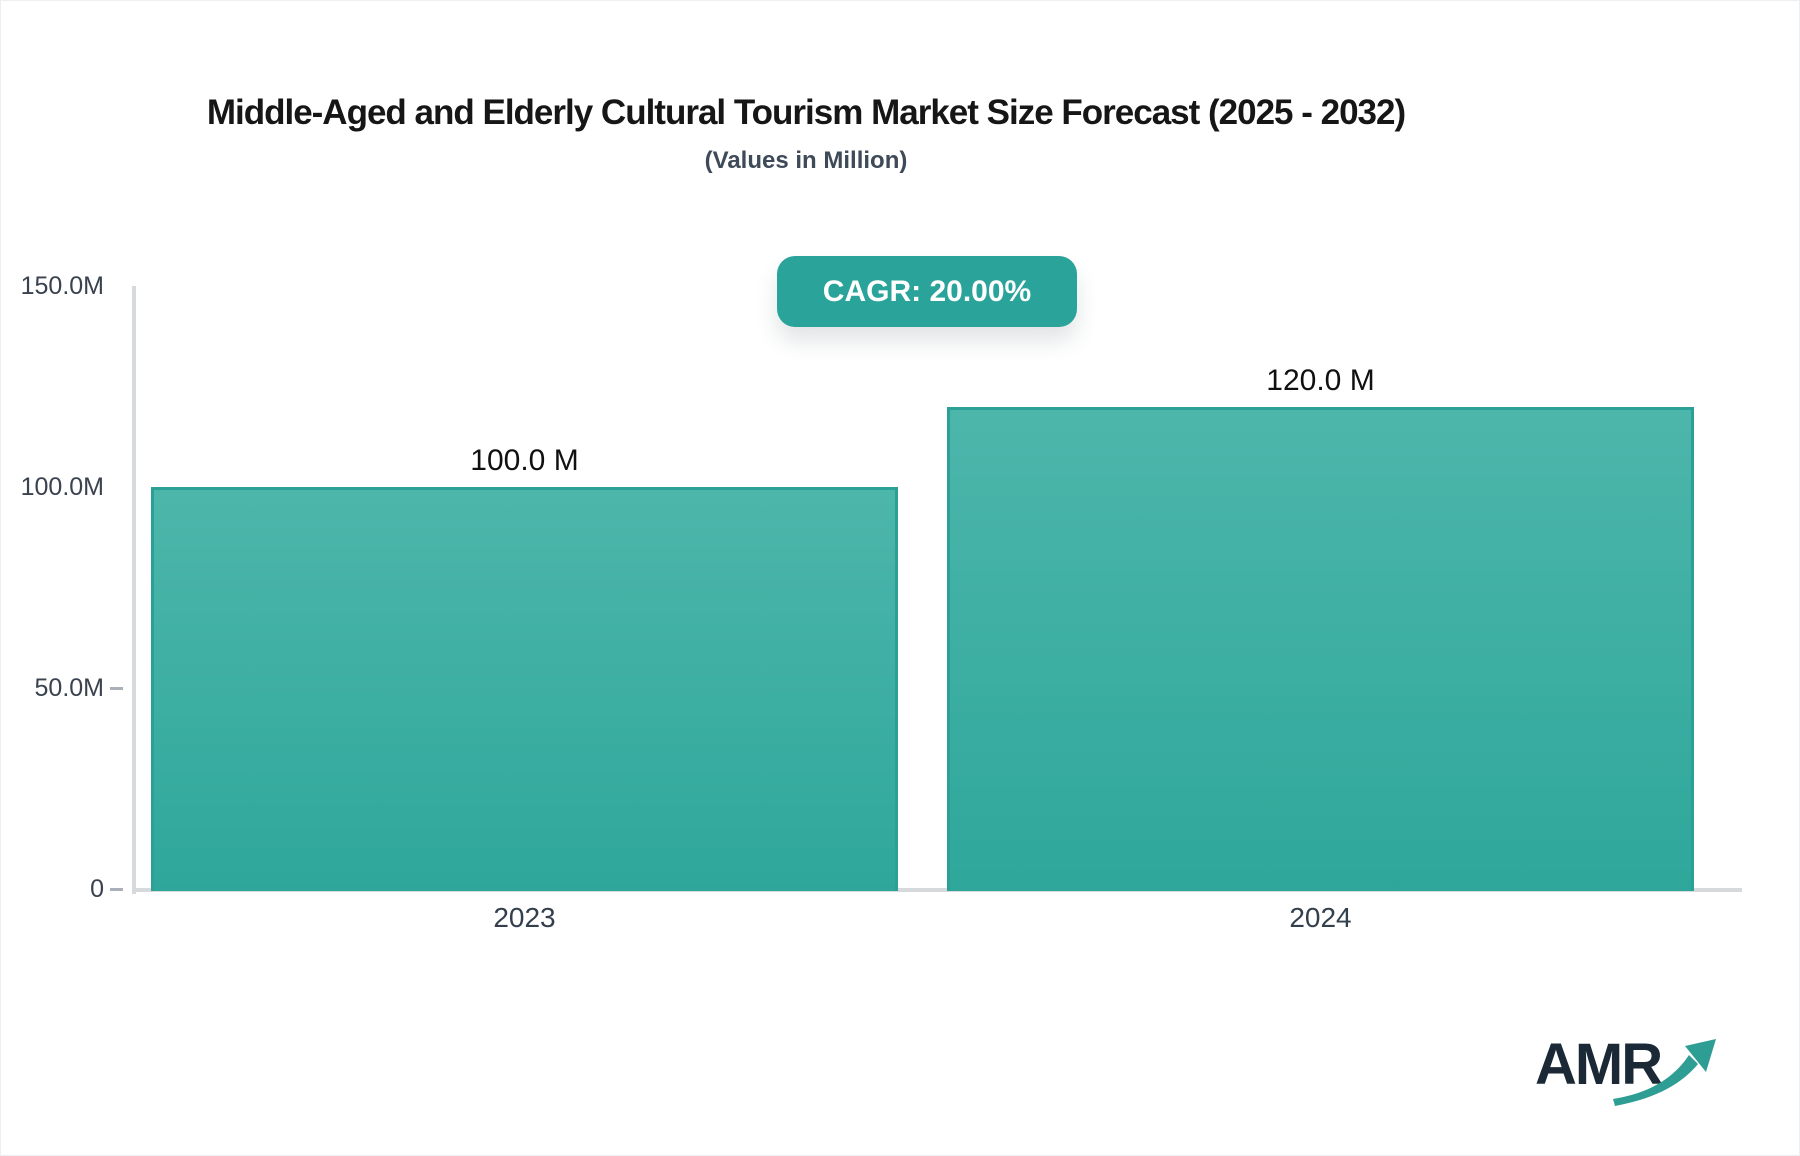  Describe the element at coordinates (1320, 917) in the screenshot. I see `x-axis-label-2024: 2024` at that location.